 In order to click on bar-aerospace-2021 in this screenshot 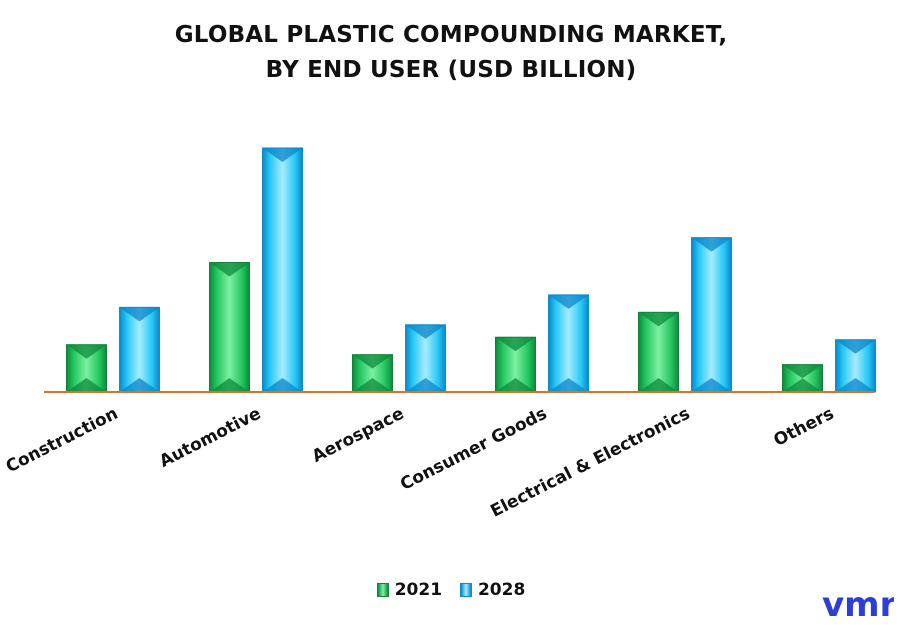, I will do `click(372, 373)`.